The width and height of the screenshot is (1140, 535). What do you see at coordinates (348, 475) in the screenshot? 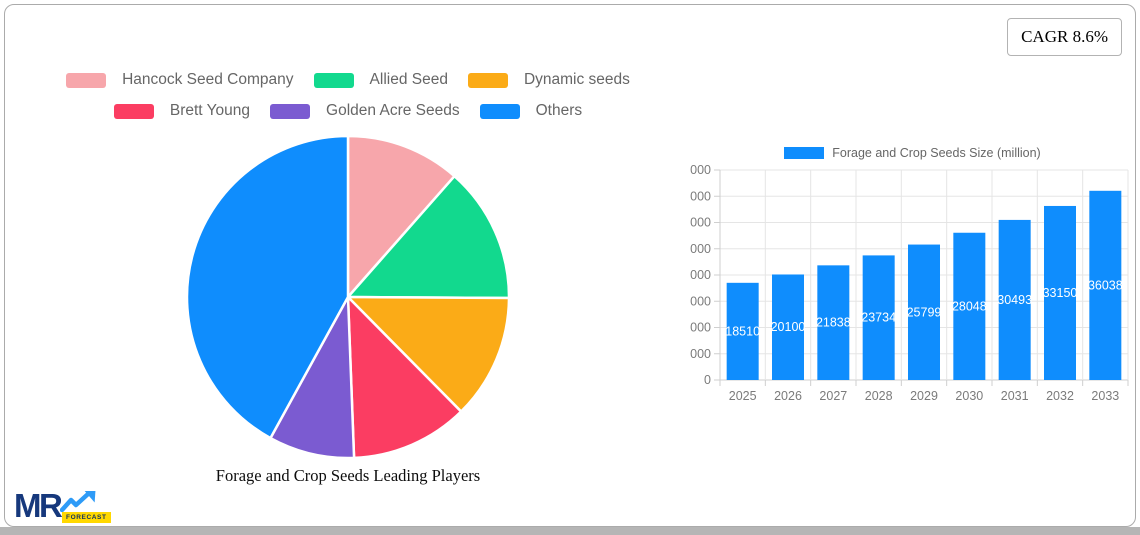
I see `pie-chart-title: Forage and Crop Seeds Leading Players` at bounding box center [348, 475].